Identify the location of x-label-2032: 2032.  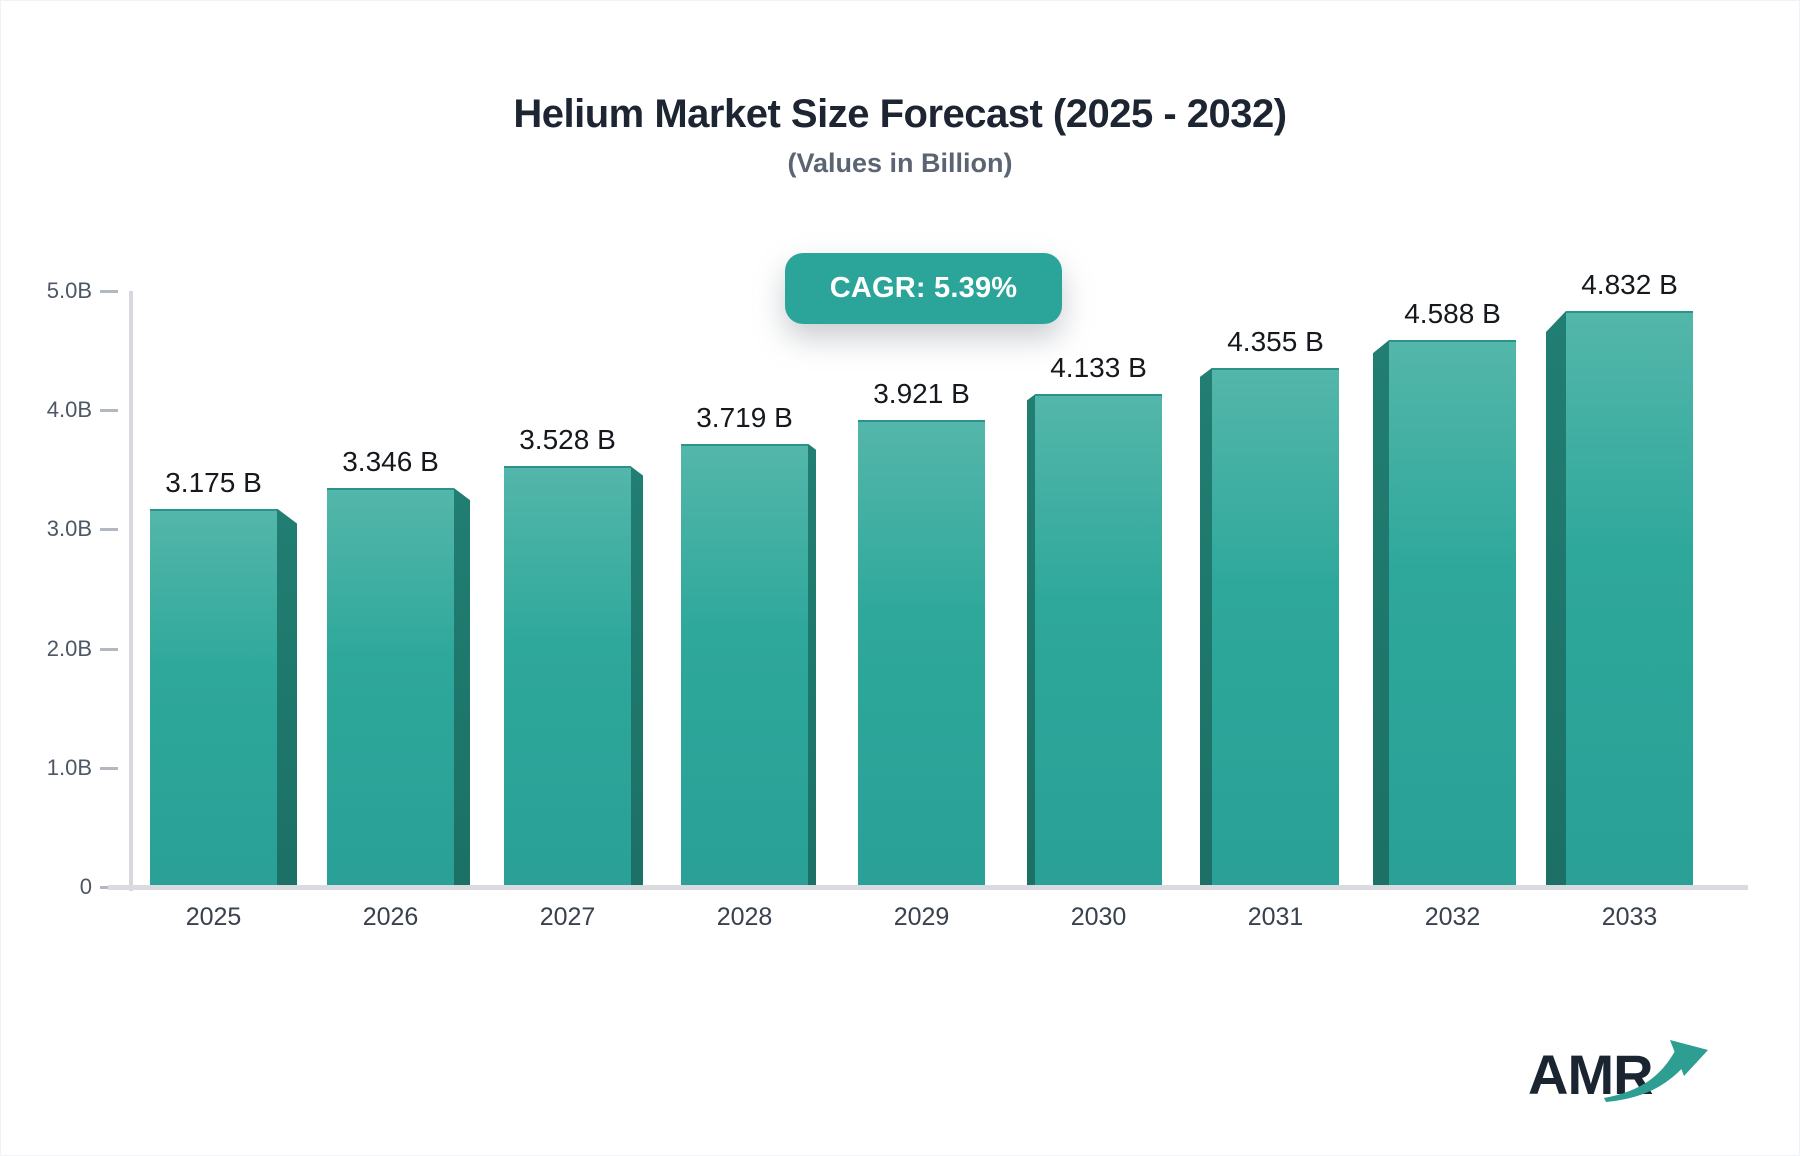
(1452, 917).